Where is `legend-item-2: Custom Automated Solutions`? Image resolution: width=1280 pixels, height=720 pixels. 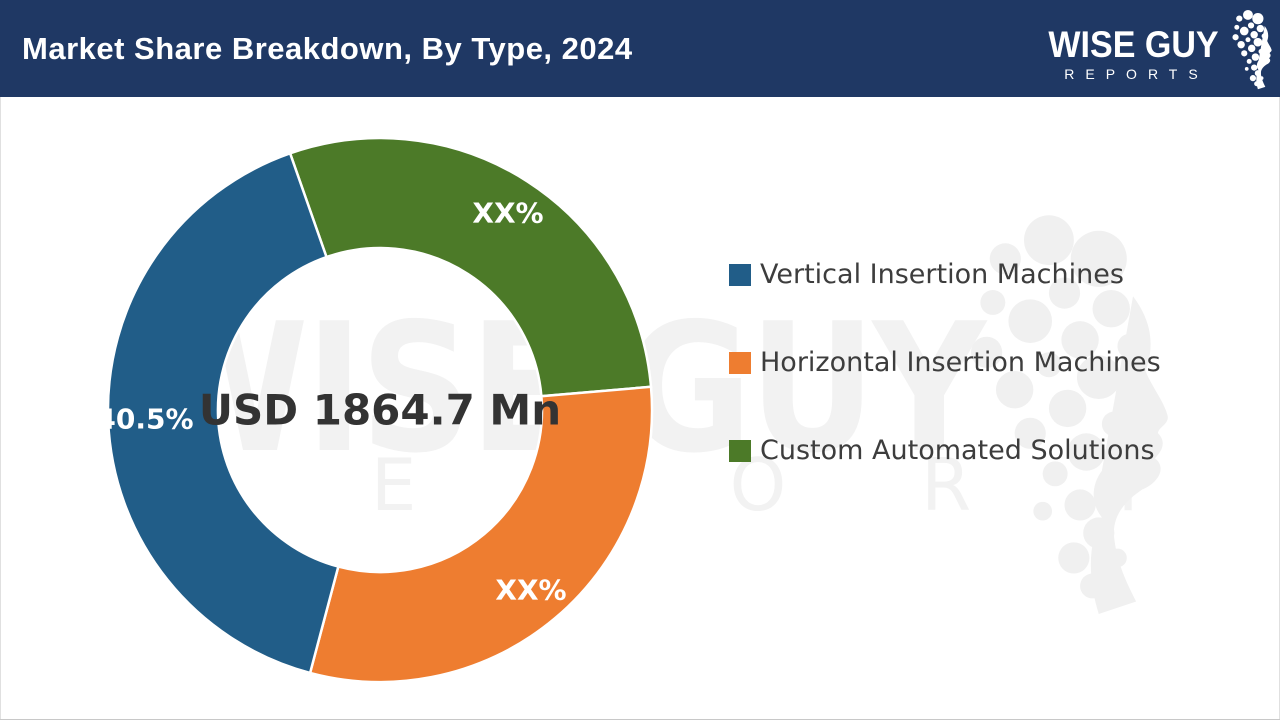 legend-item-2: Custom Automated Solutions is located at coordinates (945, 450).